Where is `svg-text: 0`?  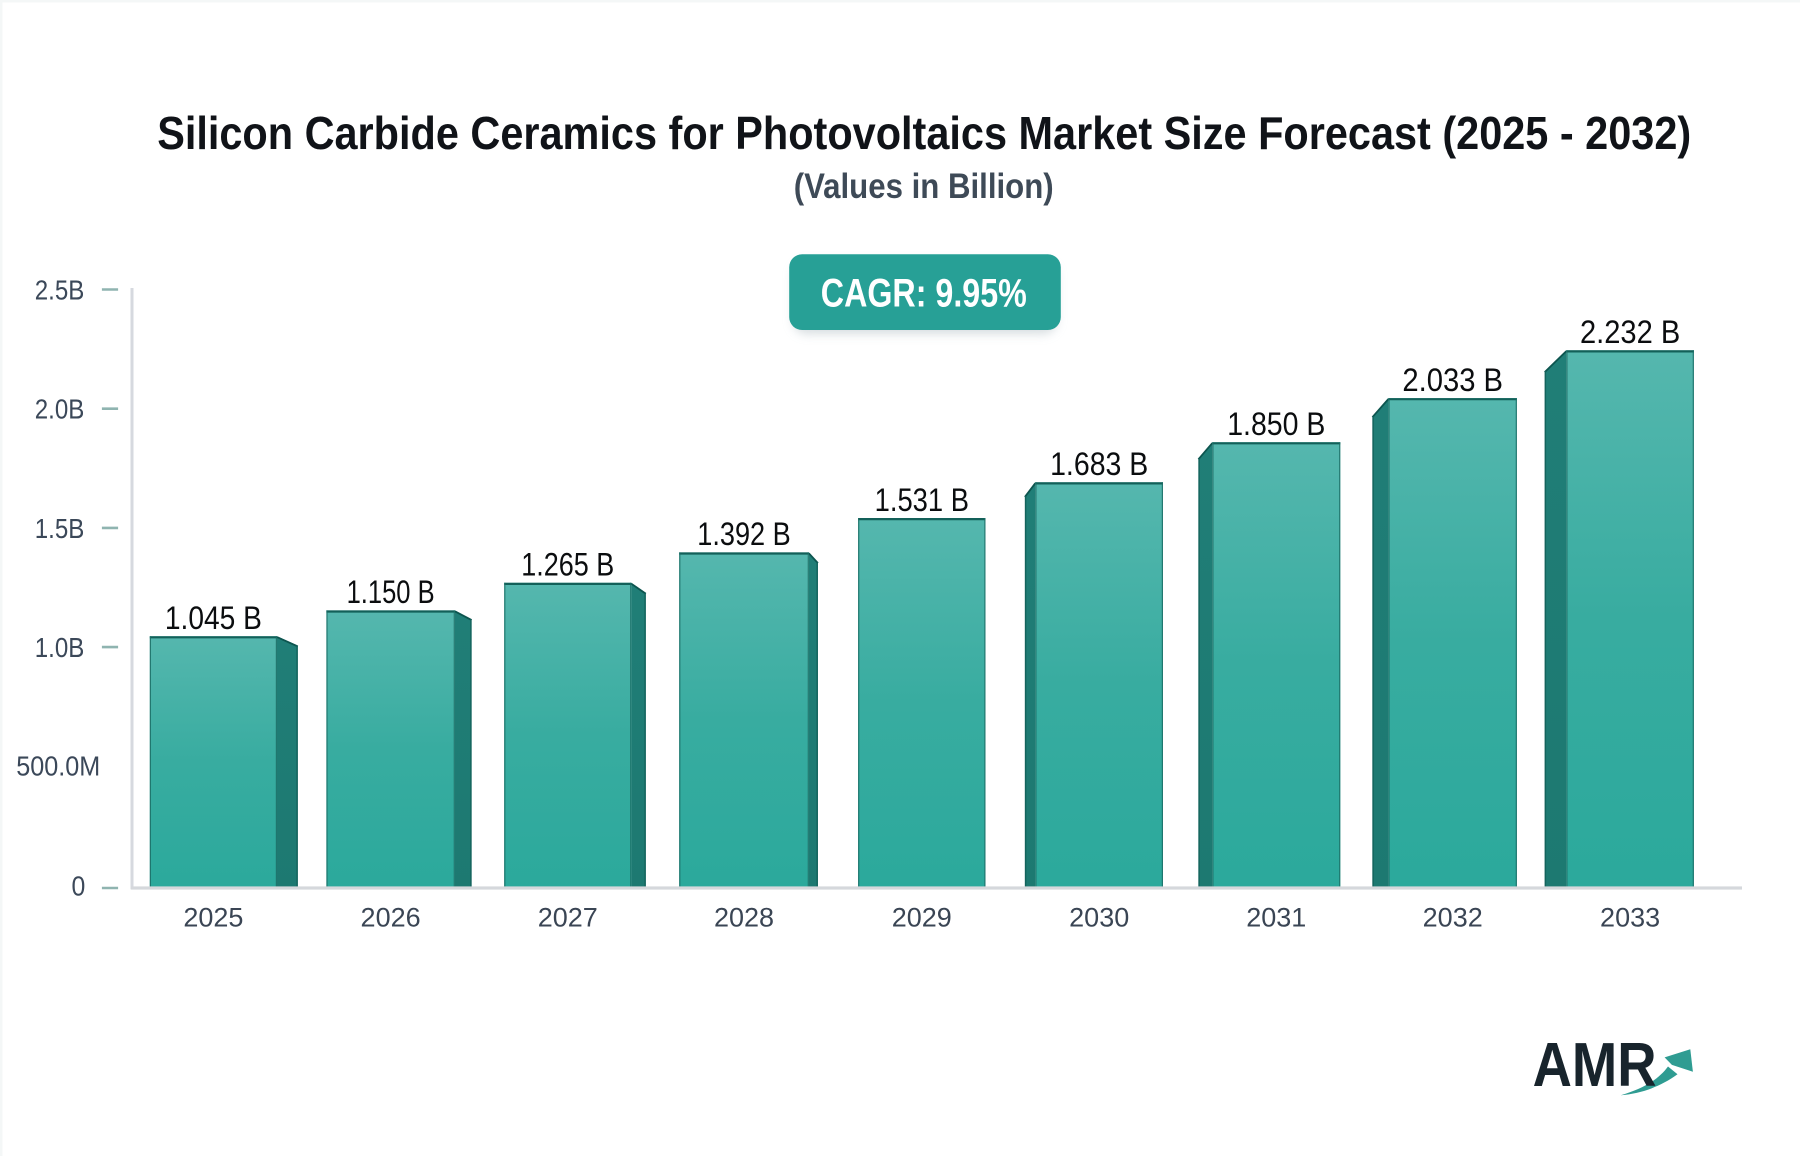
svg-text: 0 is located at coordinates (79, 886).